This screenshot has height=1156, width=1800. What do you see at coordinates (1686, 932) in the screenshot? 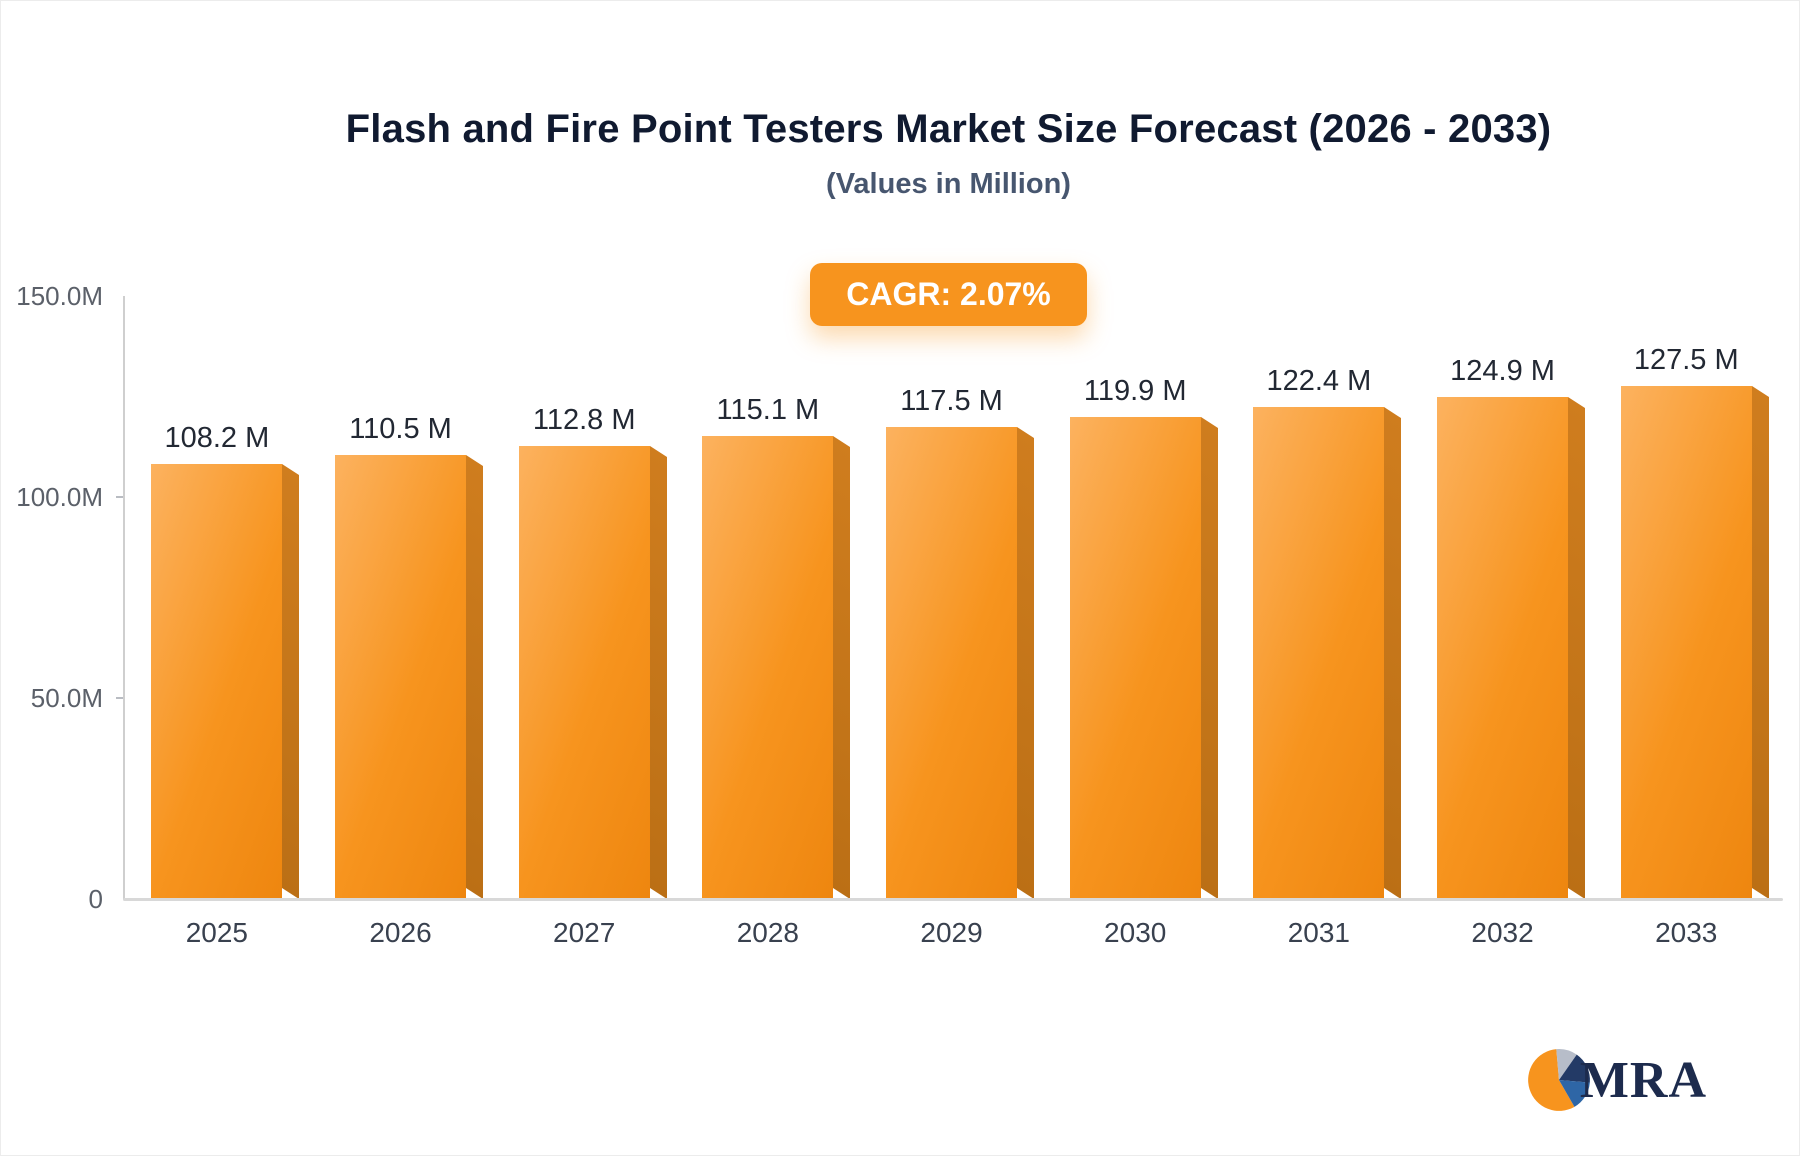
I see `x-axis-label: 2033` at bounding box center [1686, 932].